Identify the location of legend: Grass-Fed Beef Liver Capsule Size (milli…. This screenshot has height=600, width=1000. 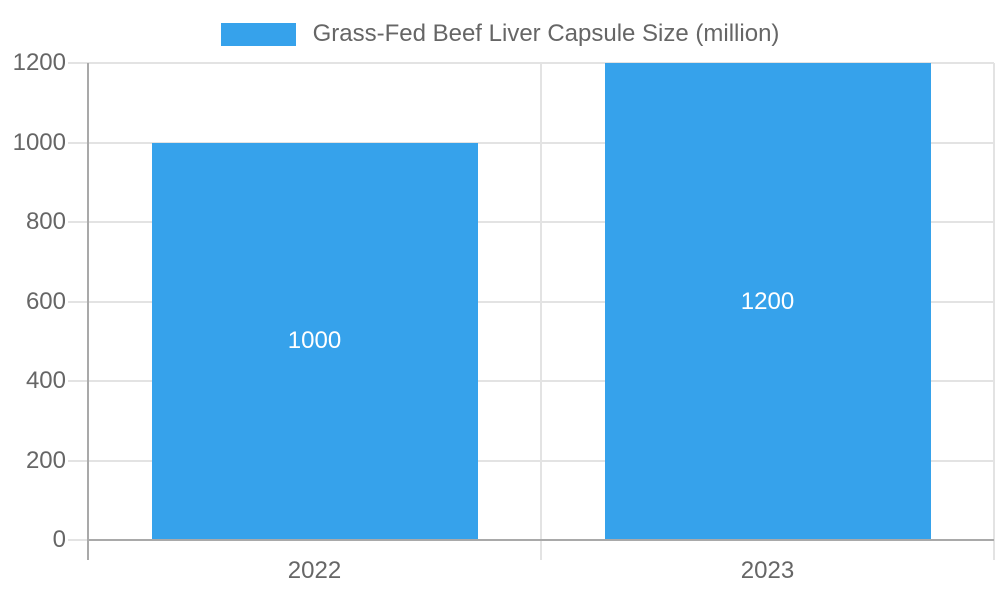
(500, 34).